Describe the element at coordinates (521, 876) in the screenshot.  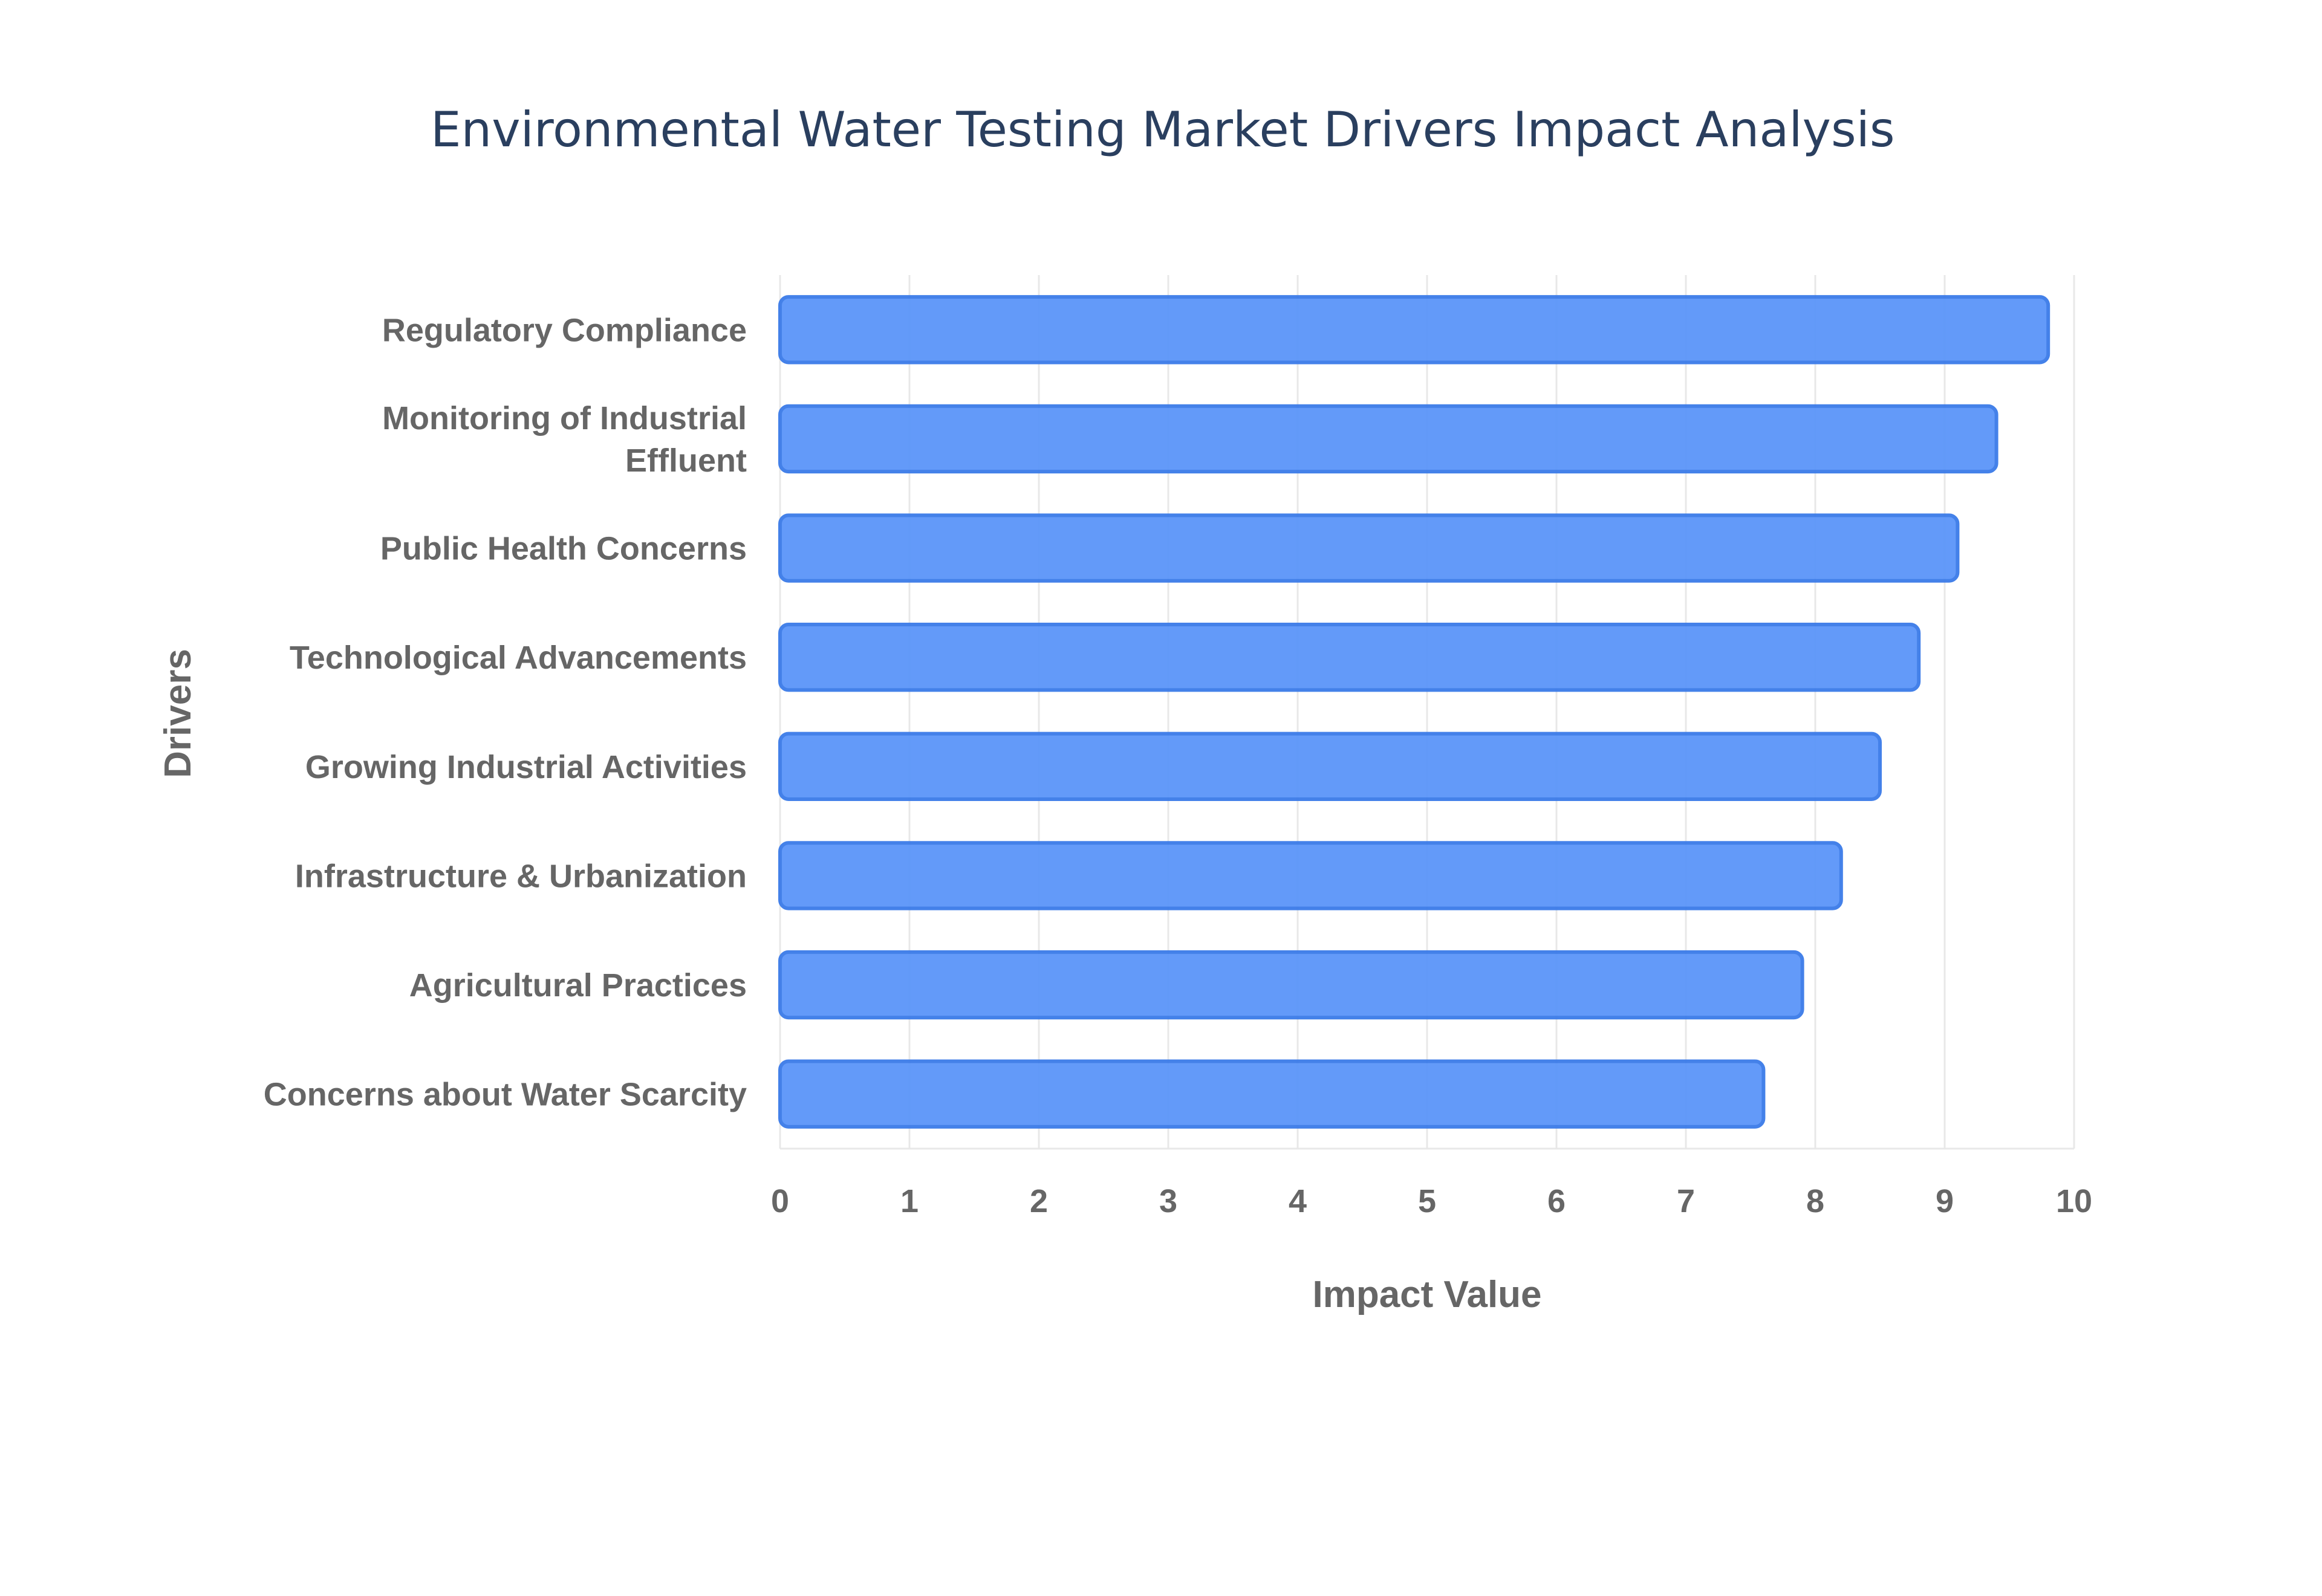
I see `y-tick-label: Infrastructure & Urbanization` at that location.